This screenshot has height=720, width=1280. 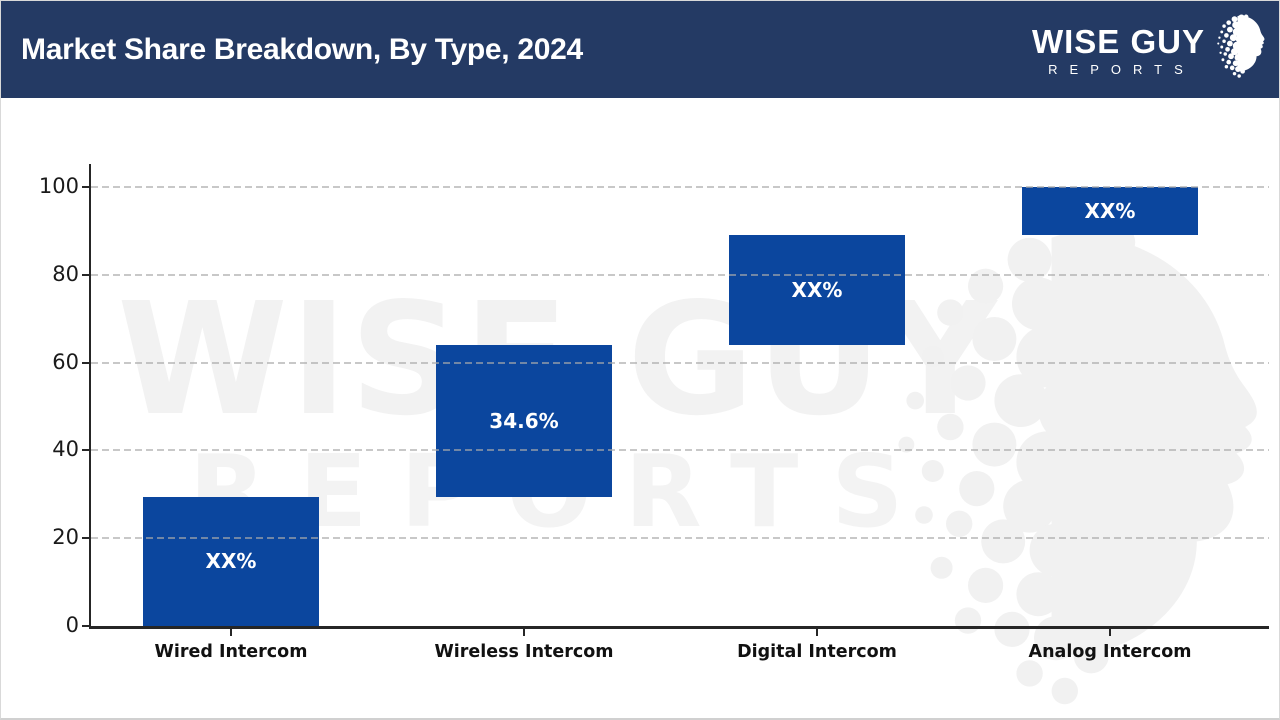 What do you see at coordinates (302, 49) in the screenshot?
I see `page-title: Market Share Breakdown, By Type, 2024` at bounding box center [302, 49].